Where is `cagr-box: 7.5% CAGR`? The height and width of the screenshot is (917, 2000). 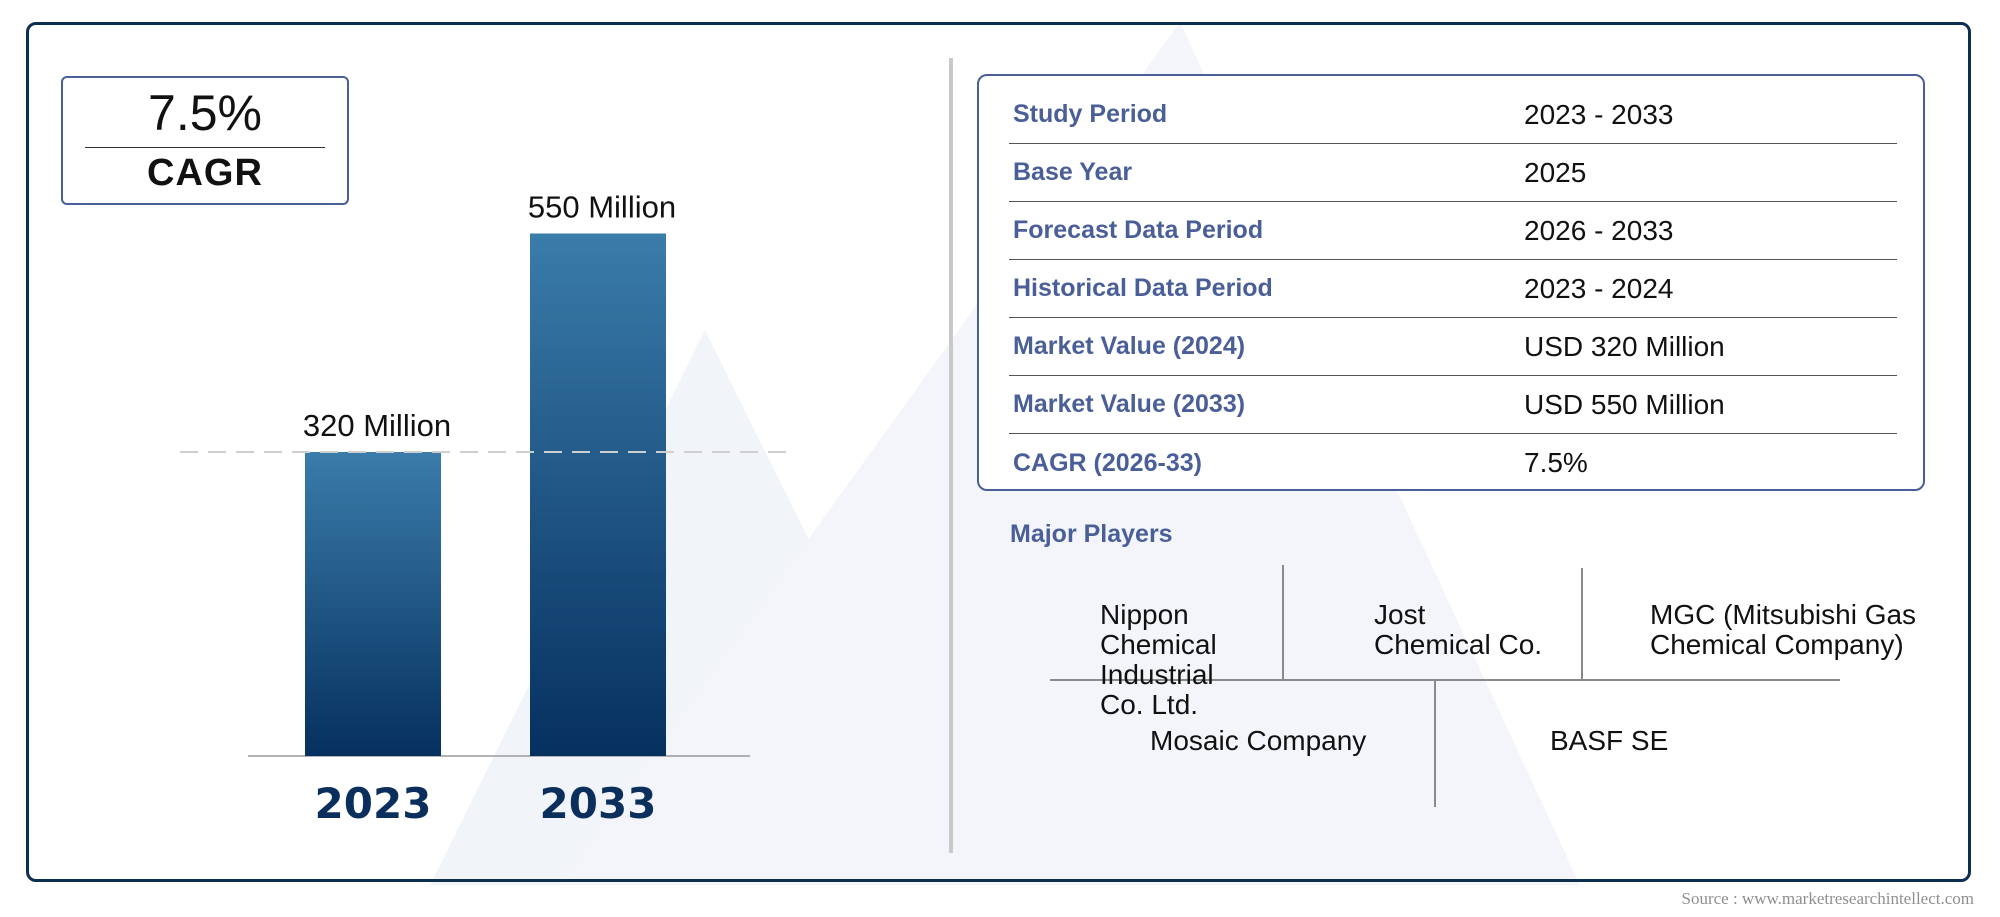
cagr-box: 7.5% CAGR is located at coordinates (205, 140).